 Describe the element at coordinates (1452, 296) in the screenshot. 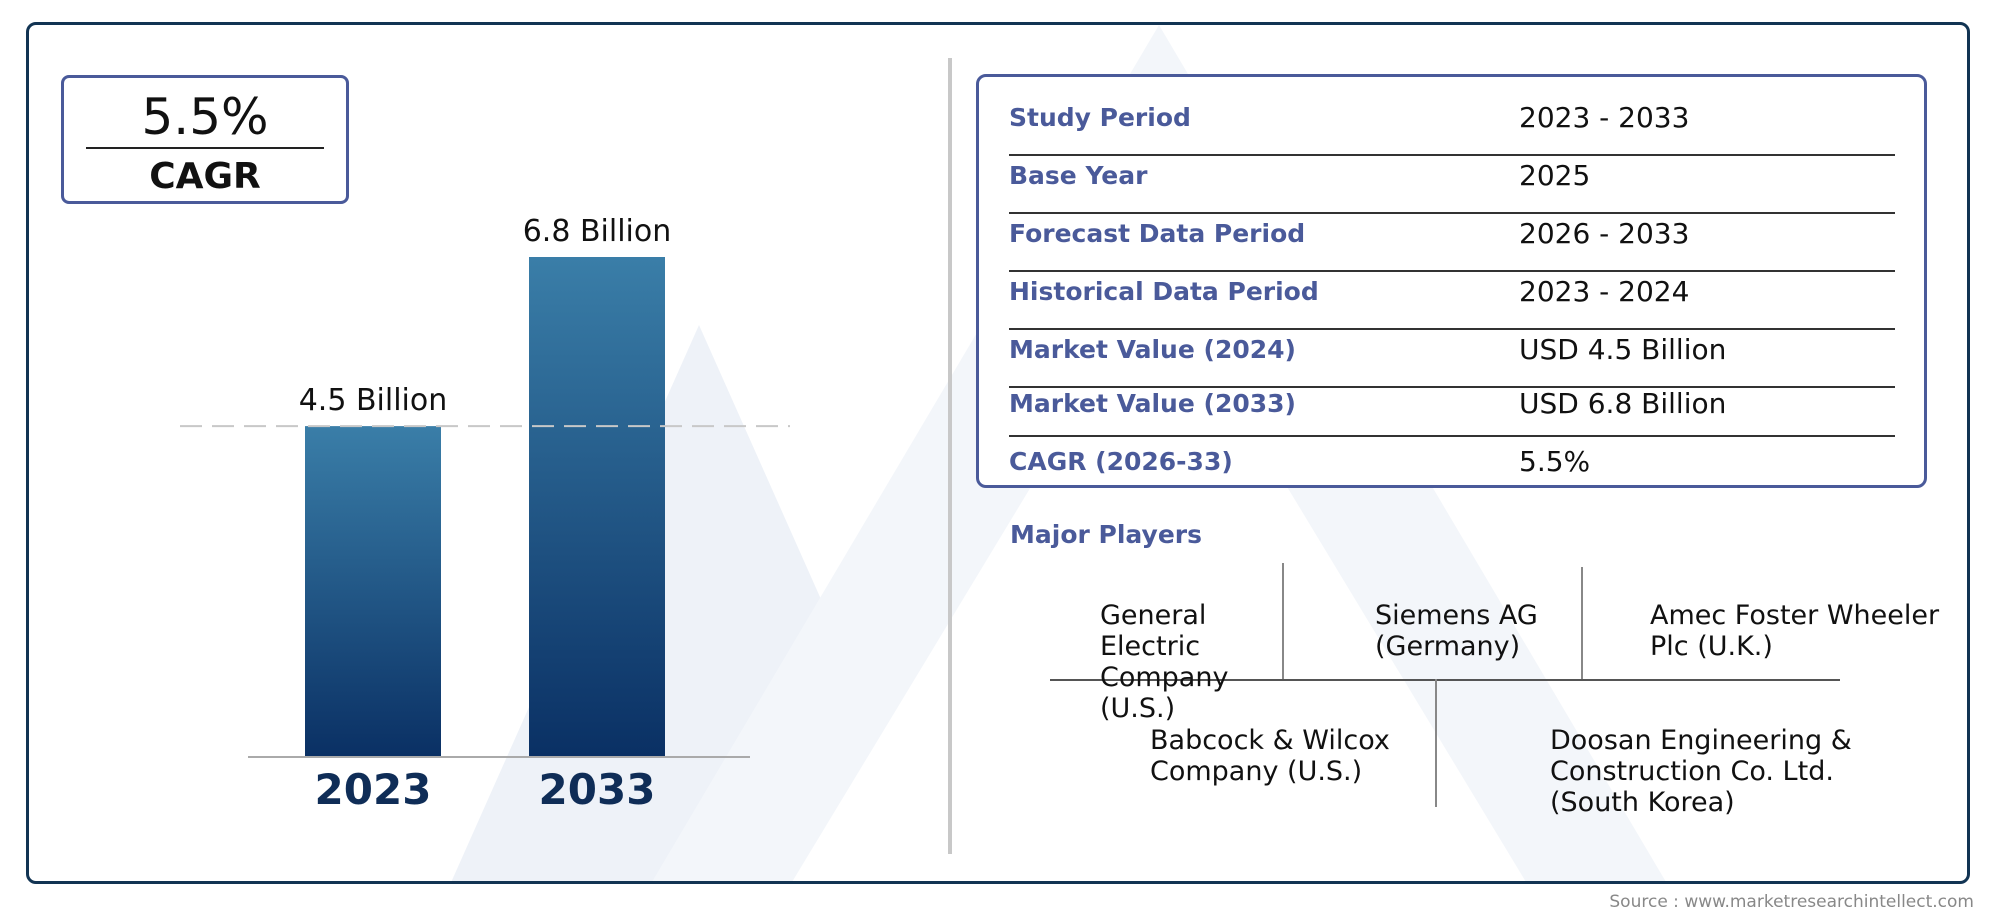

I see `table-row: Historical Data Period 2023 - 2024` at that location.